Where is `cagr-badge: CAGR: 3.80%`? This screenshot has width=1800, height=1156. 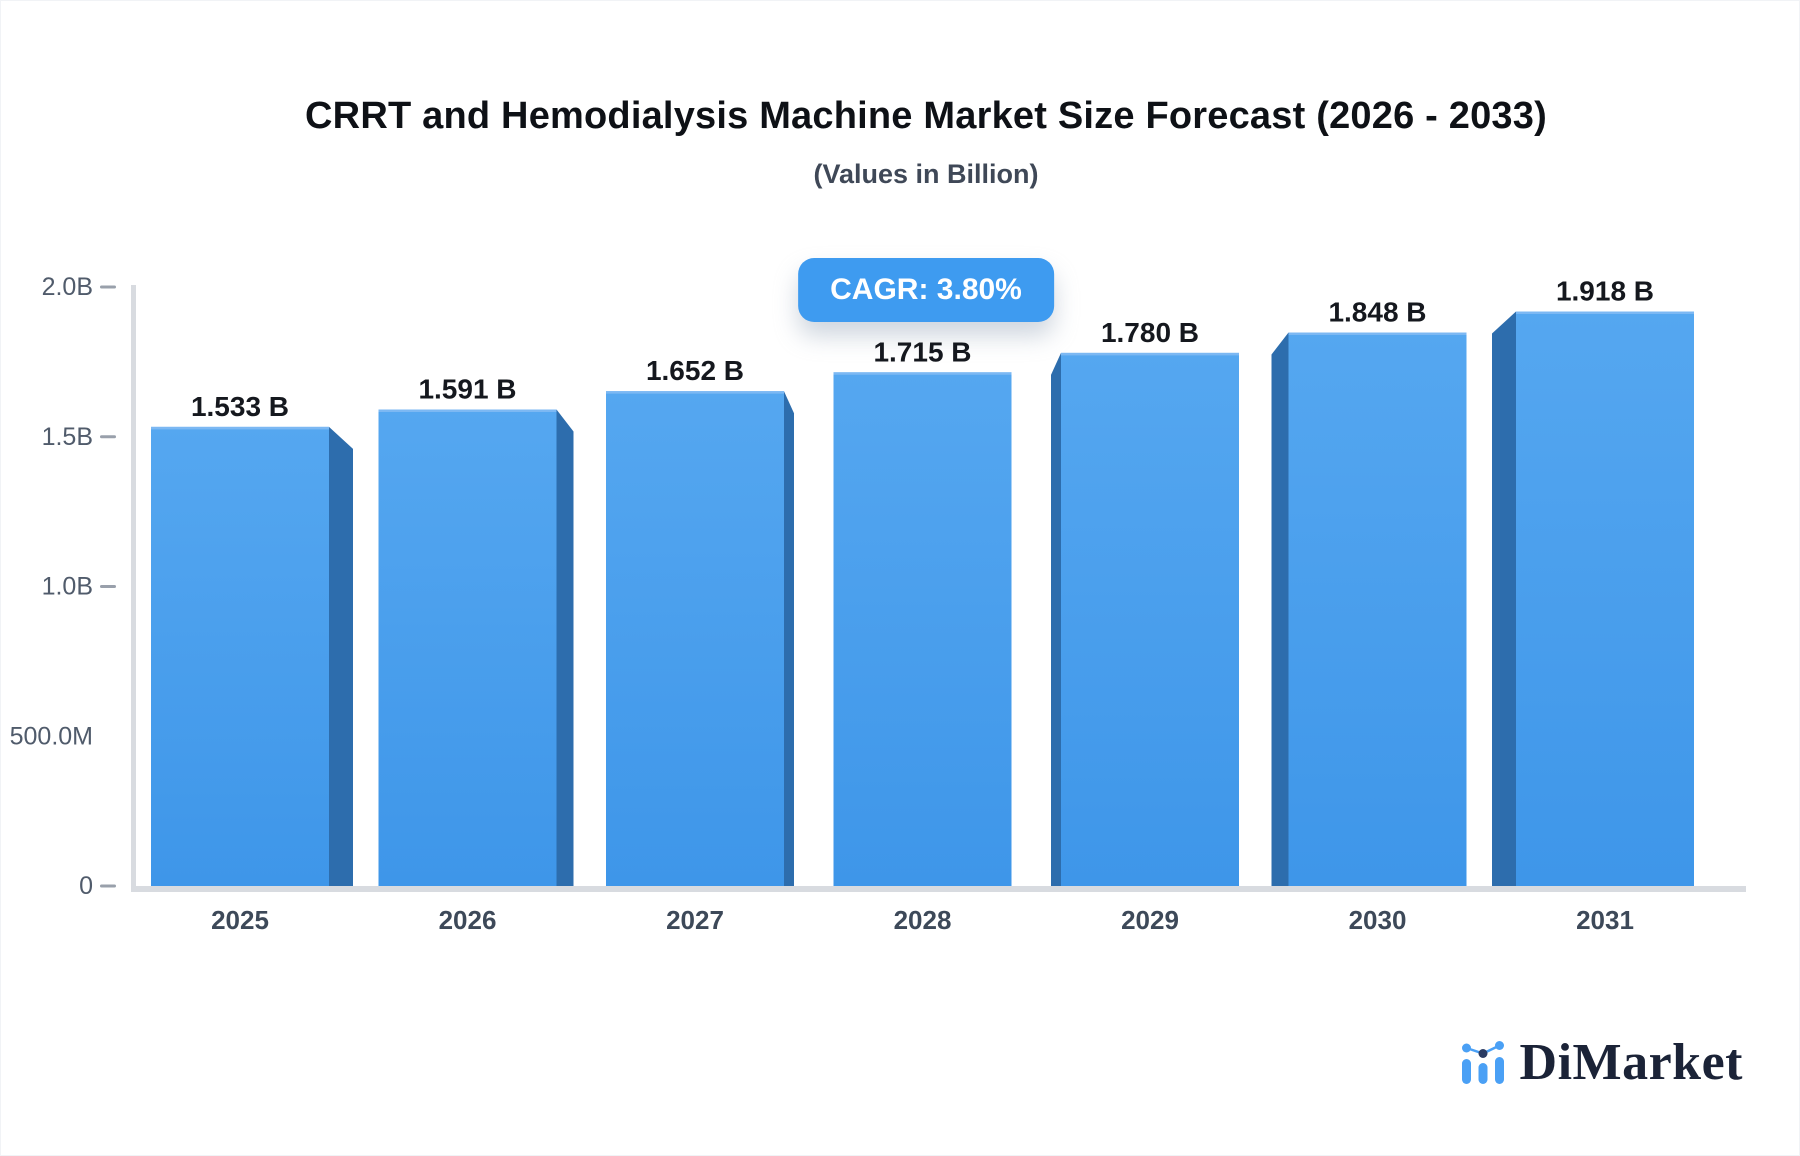
cagr-badge: CAGR: 3.80% is located at coordinates (926, 290).